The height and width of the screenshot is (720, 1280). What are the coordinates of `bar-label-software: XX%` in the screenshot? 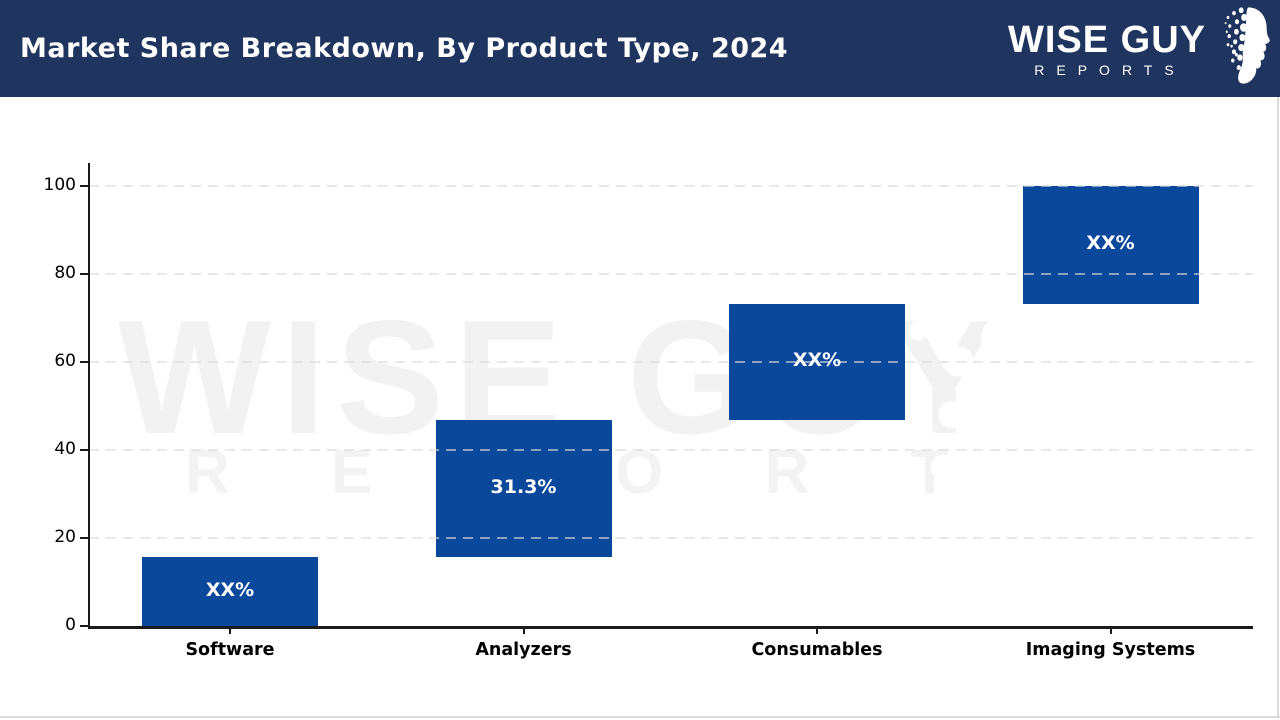 It's located at (230, 589).